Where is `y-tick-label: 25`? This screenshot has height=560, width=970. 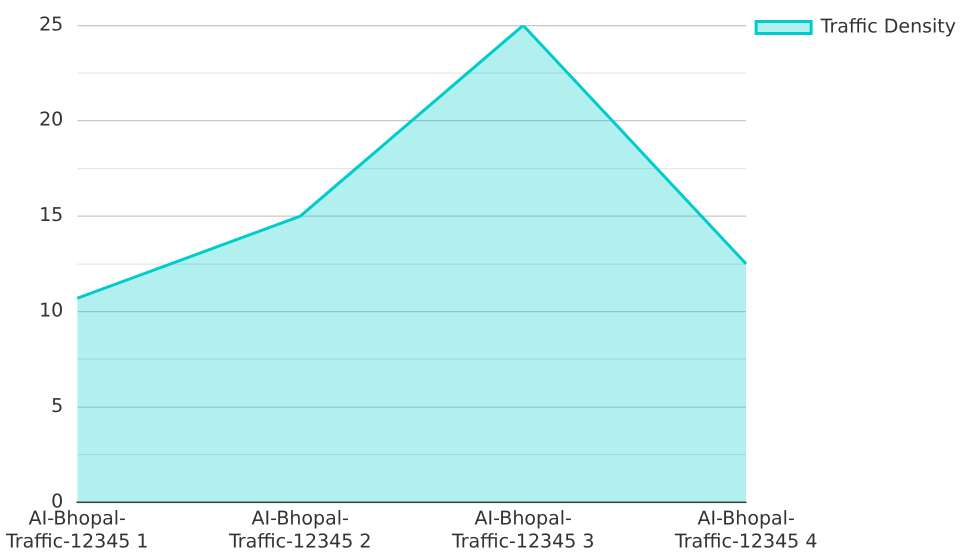 y-tick-label: 25 is located at coordinates (51, 24).